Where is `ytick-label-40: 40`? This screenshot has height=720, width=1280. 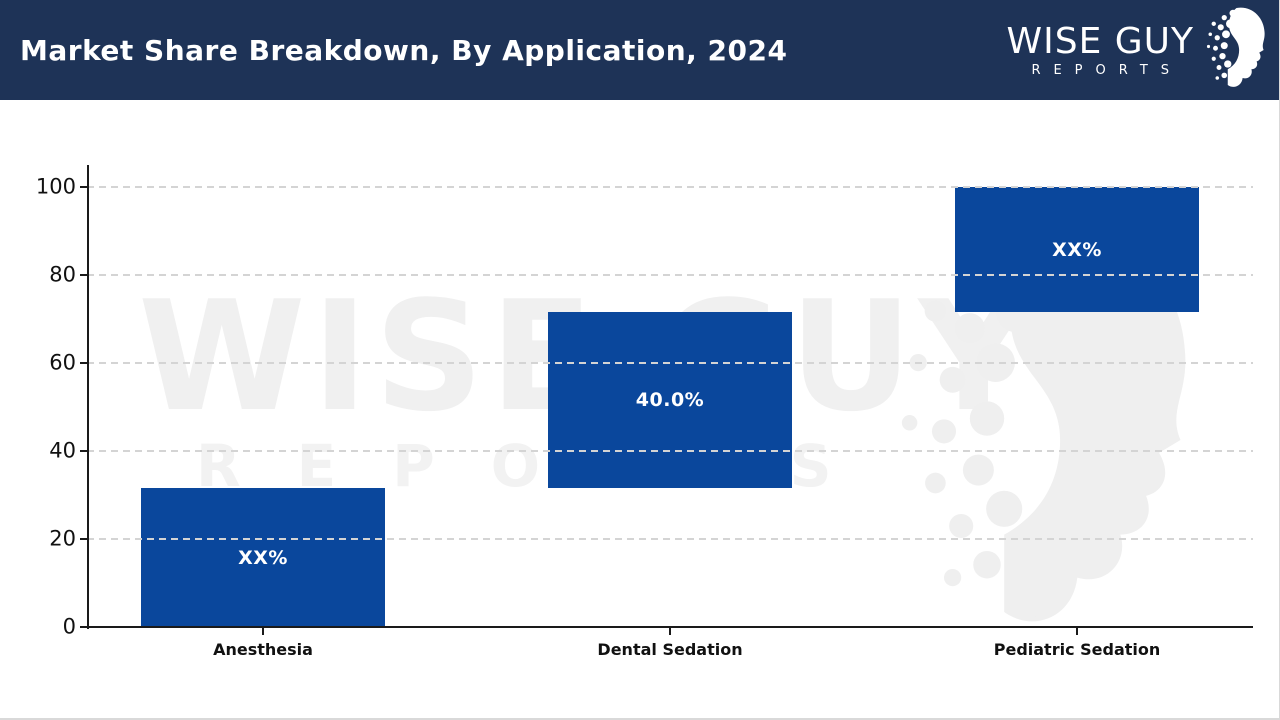 ytick-label-40: 40 is located at coordinates (62, 450).